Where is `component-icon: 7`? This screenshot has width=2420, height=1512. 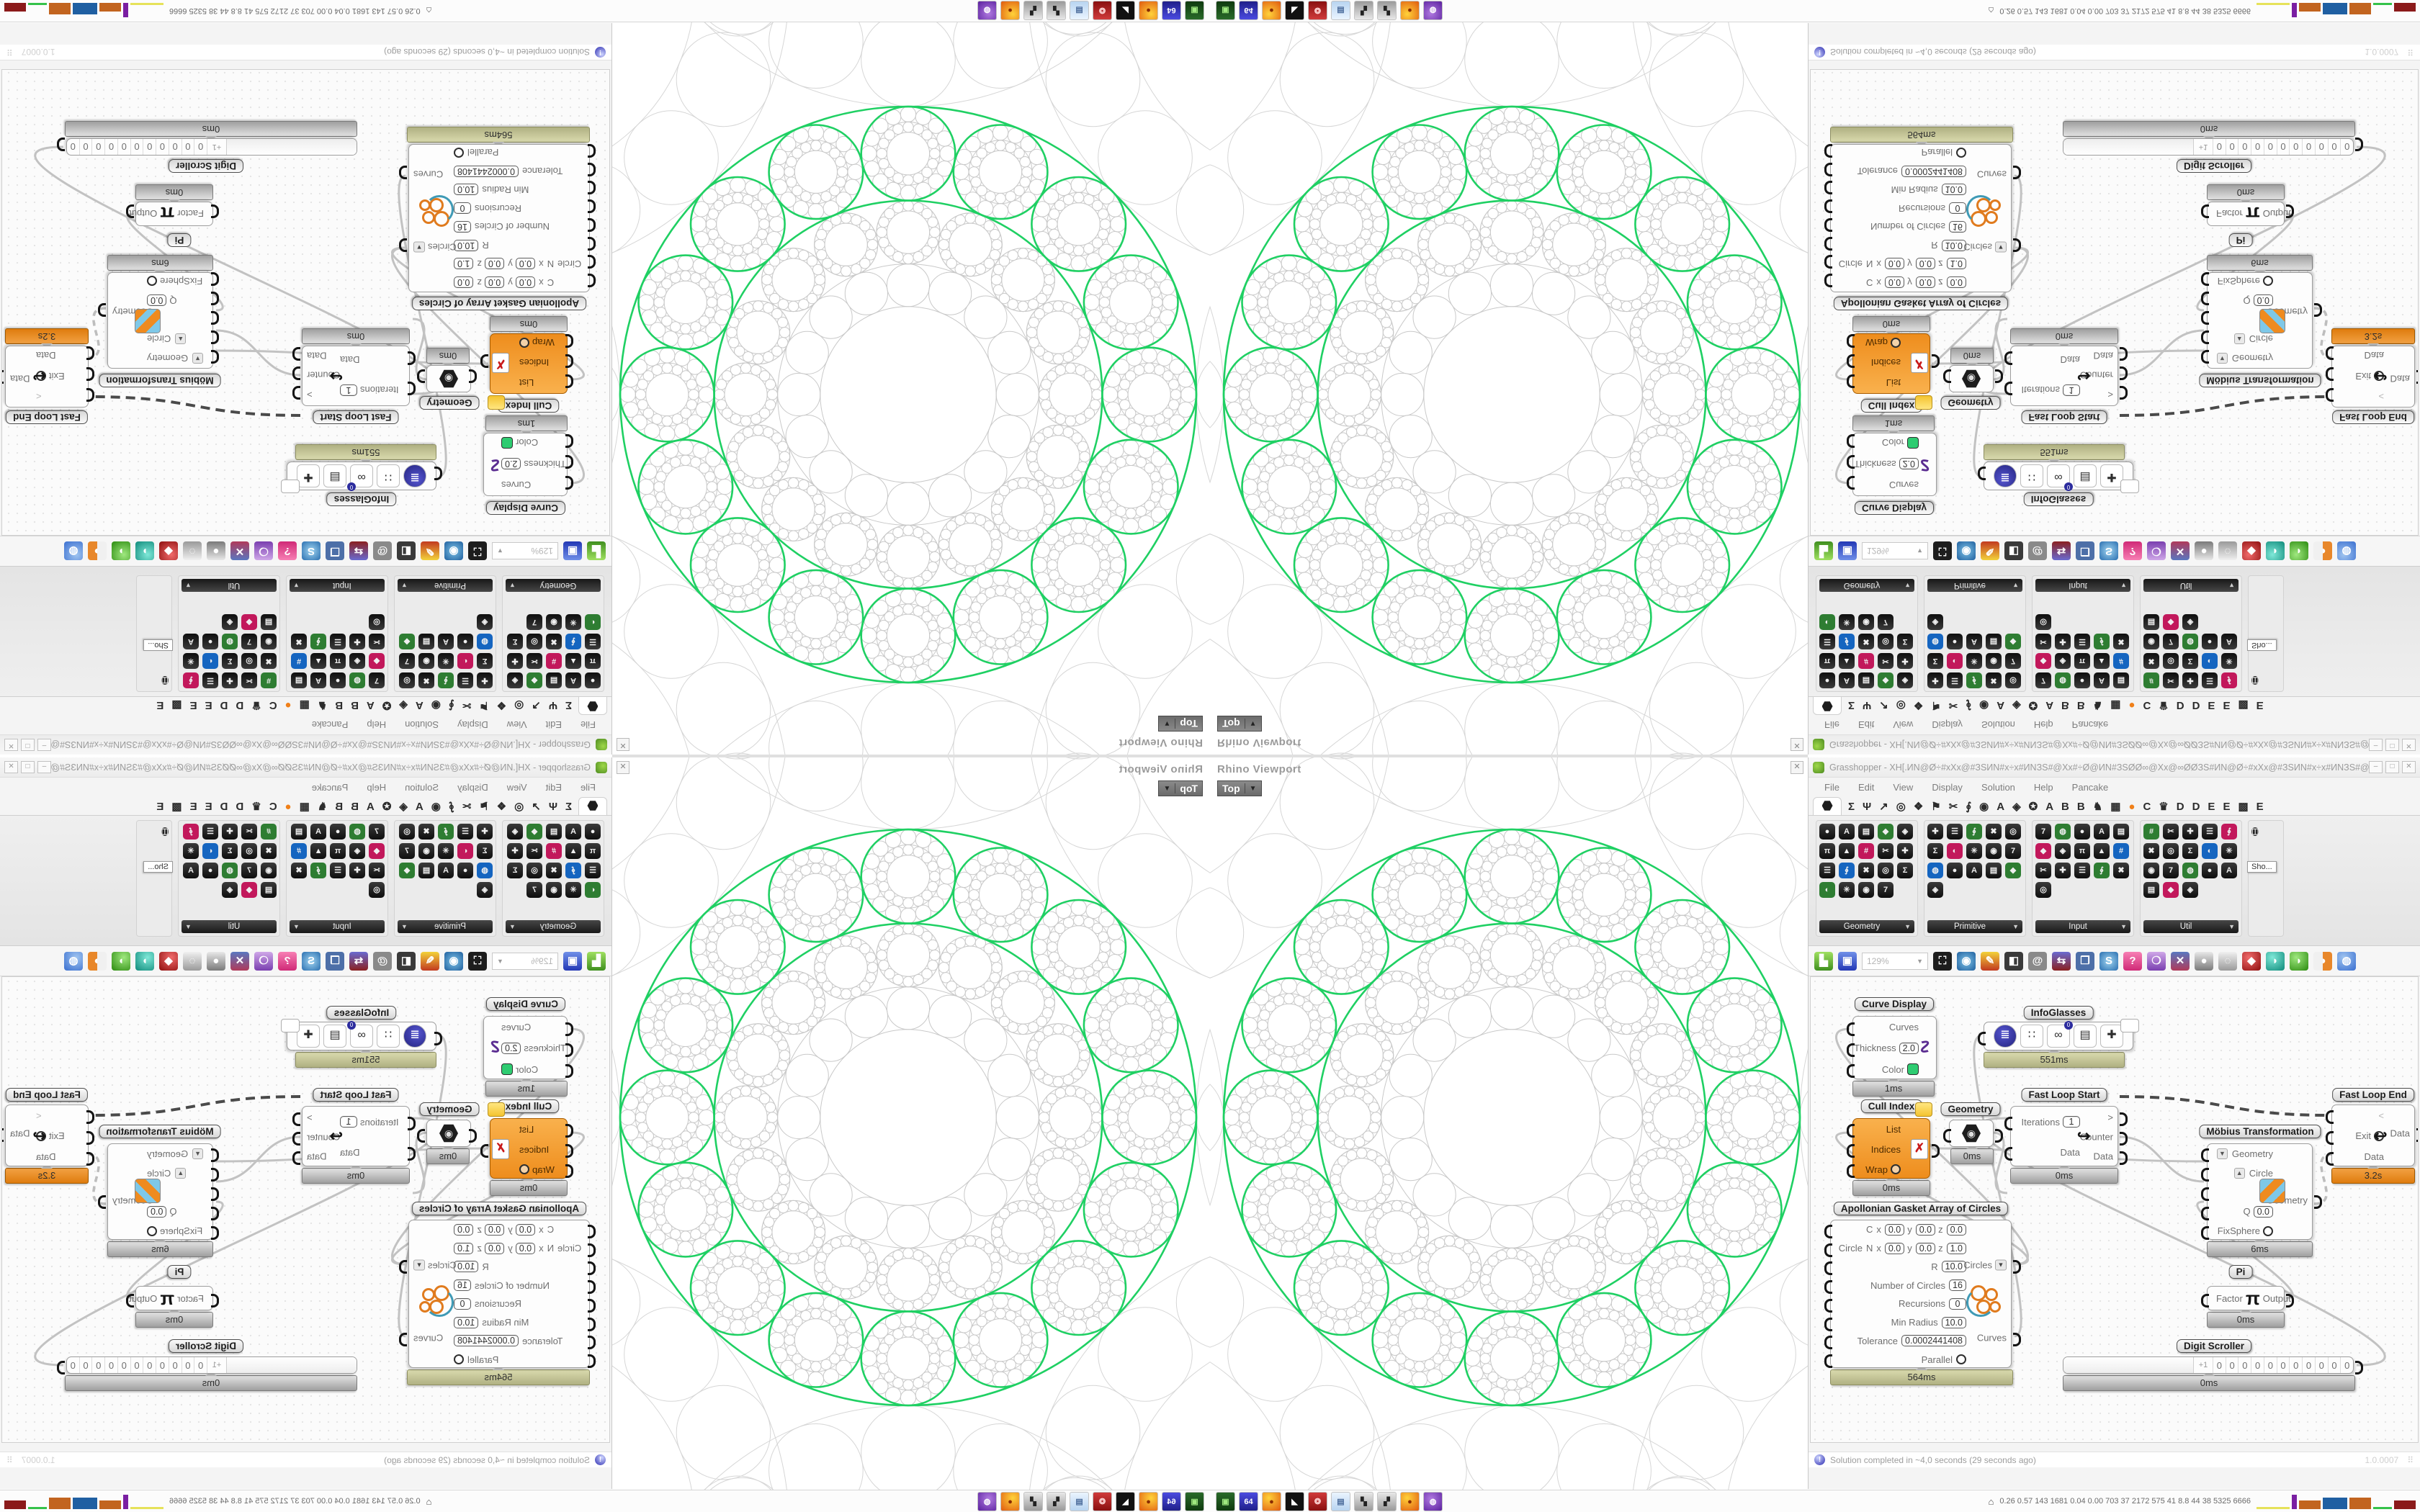 component-icon: 7 is located at coordinates (377, 832).